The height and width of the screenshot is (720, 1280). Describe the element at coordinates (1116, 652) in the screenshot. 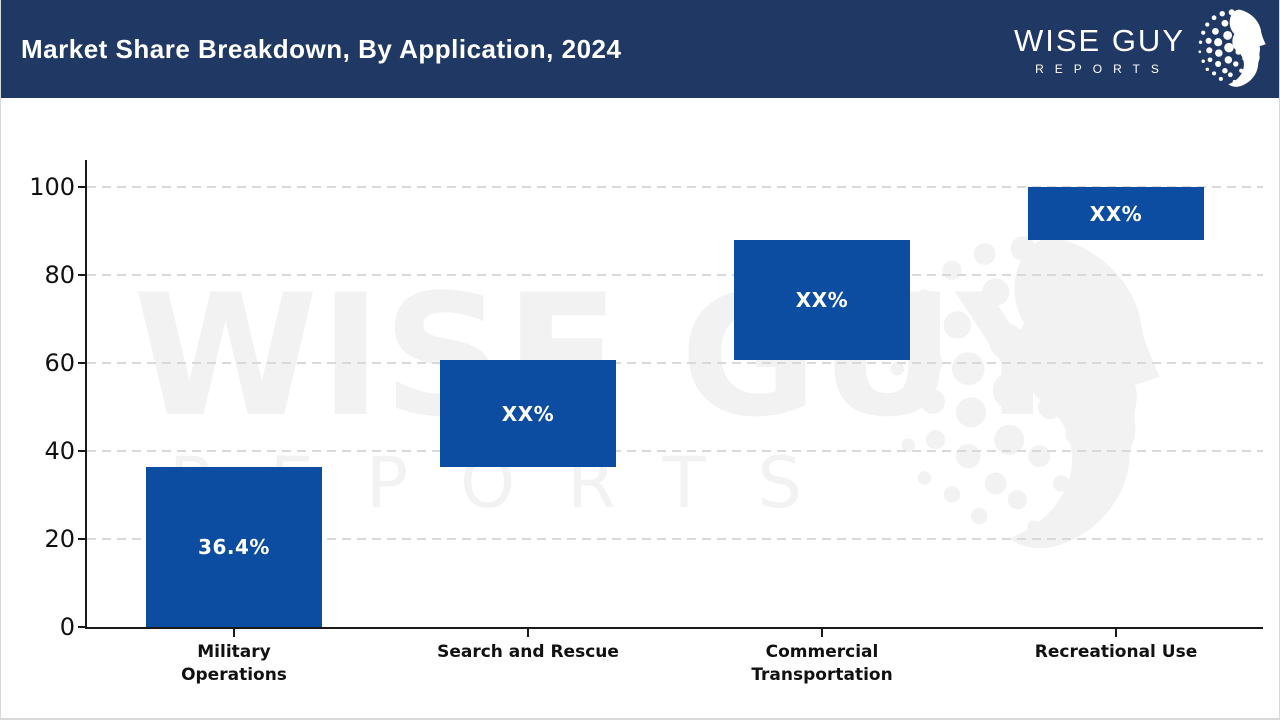

I see `x-tick-label: Recreational Use` at that location.